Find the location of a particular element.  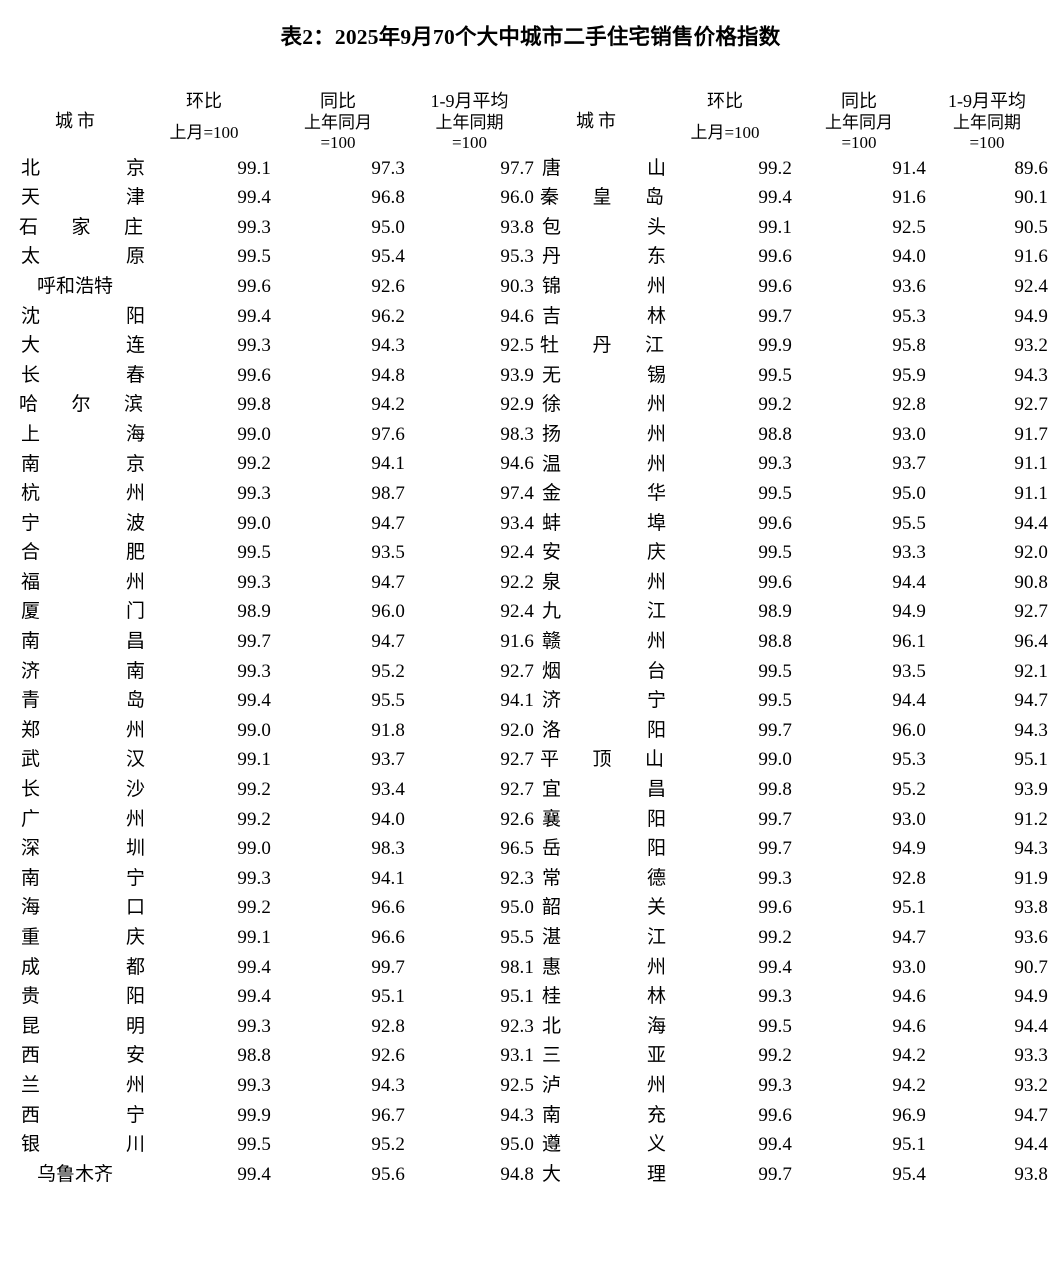

value-avg-left: 97.4 is located at coordinates (517, 494).